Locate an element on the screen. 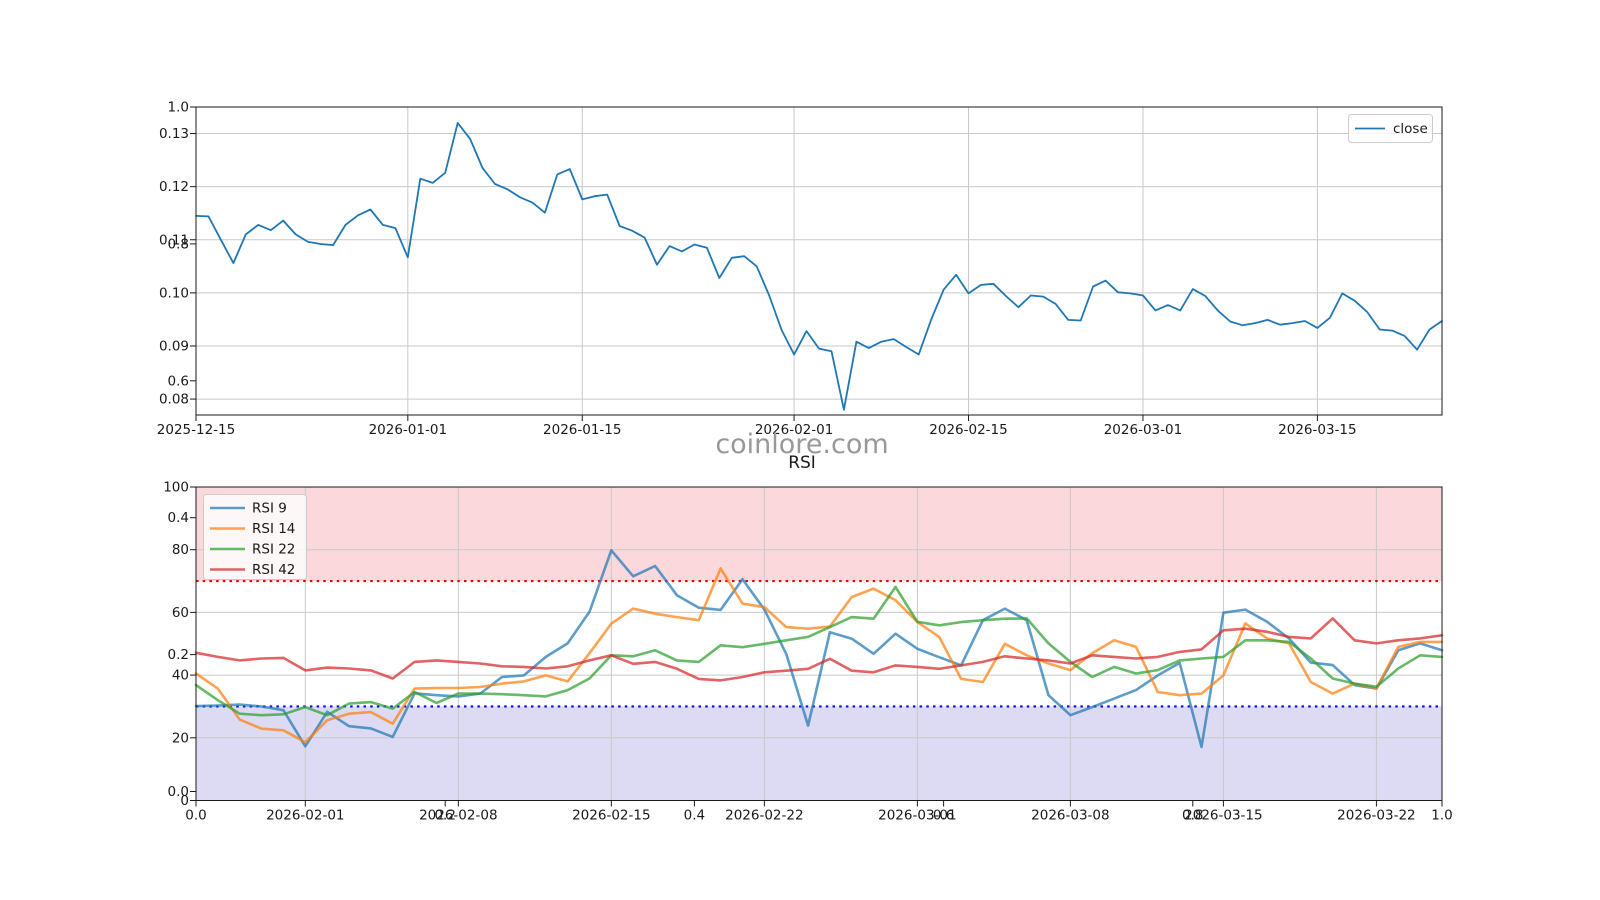 The image size is (1600, 900). rsi-x-tick-label: 2026-03-22 is located at coordinates (1376, 816).